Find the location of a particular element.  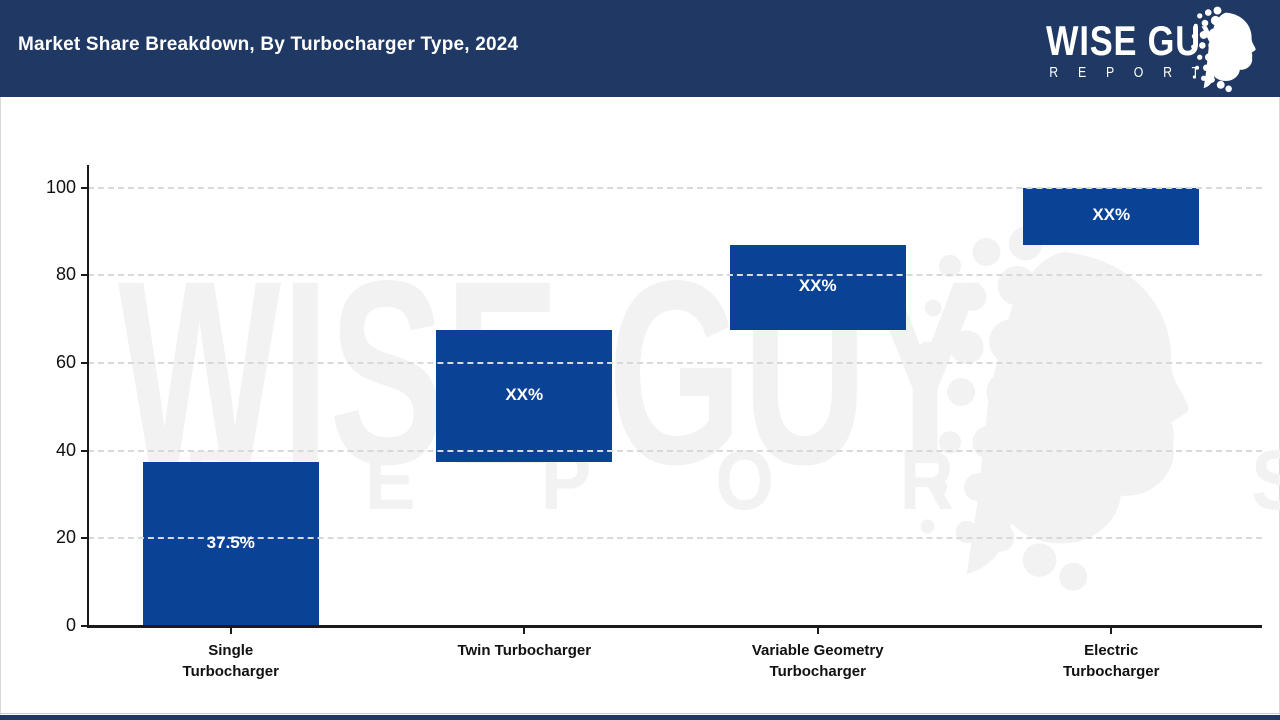

brand-text: WISE GUY R E P O R T S is located at coordinates (1141, 51).